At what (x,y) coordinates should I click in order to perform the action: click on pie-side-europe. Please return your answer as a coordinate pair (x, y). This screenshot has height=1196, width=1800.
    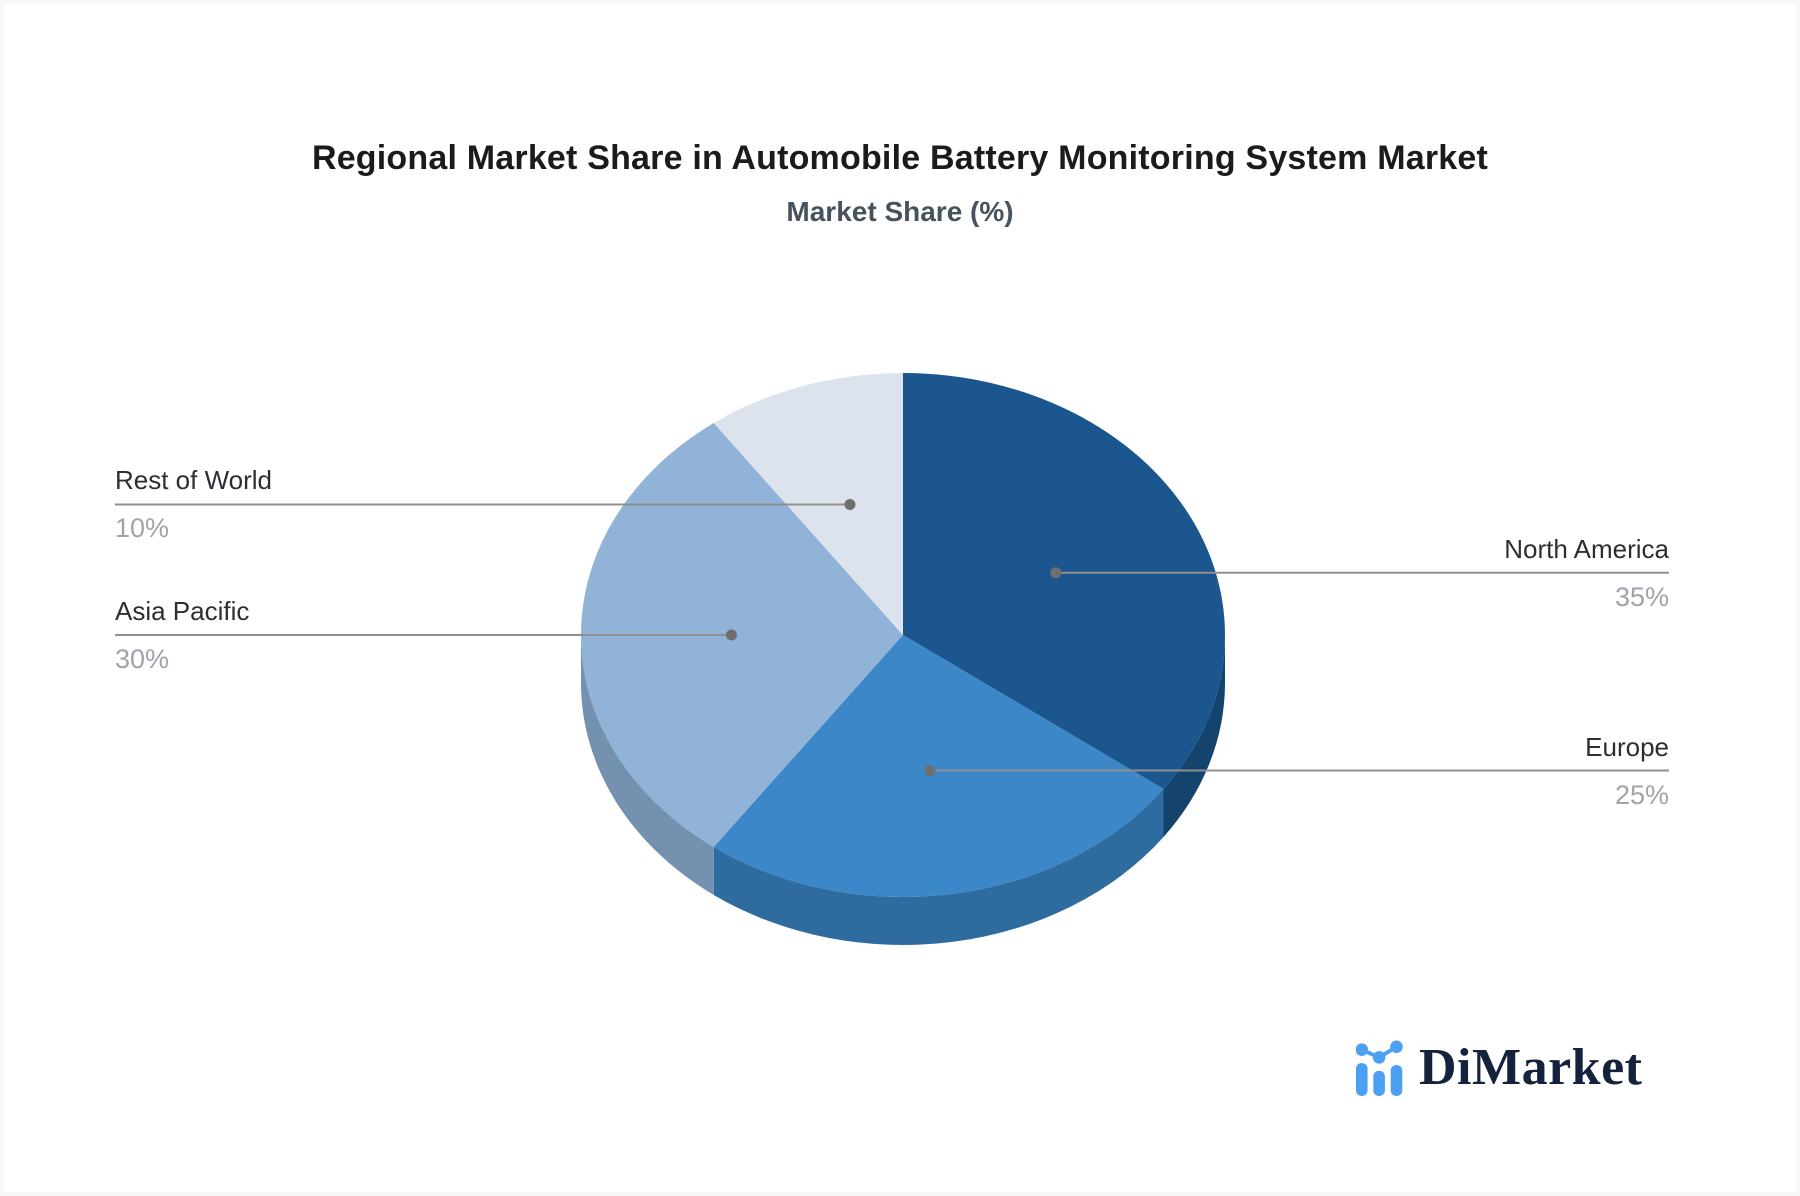
    Looking at the image, I should click on (938, 866).